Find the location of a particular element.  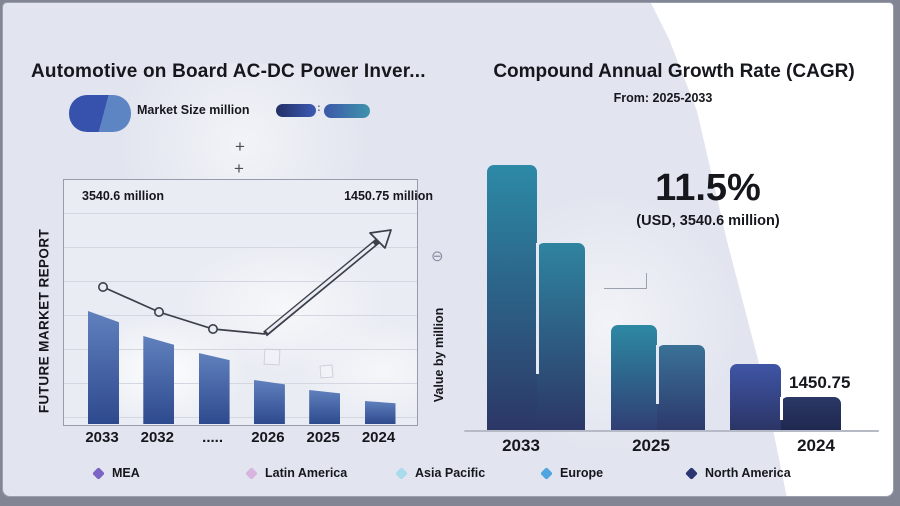

legend-item-label: North America is located at coordinates (748, 473).